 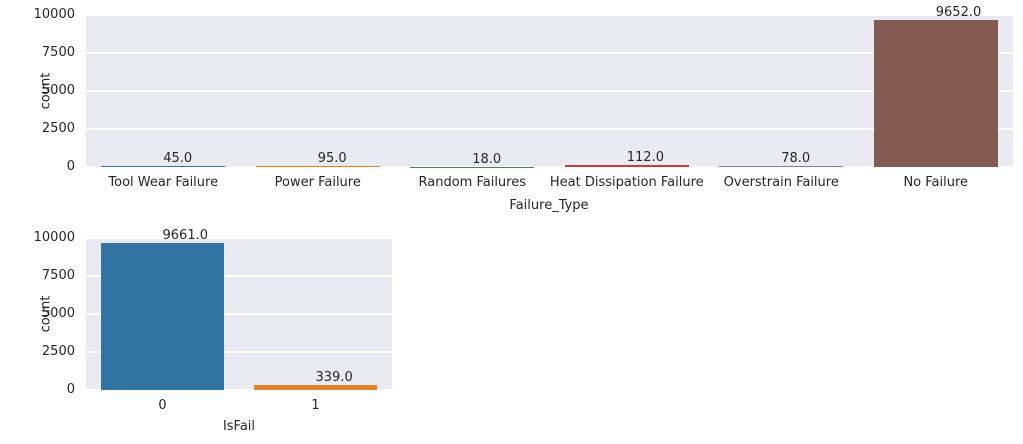 What do you see at coordinates (185, 236) in the screenshot?
I see `bar-value-label: 9661.0` at bounding box center [185, 236].